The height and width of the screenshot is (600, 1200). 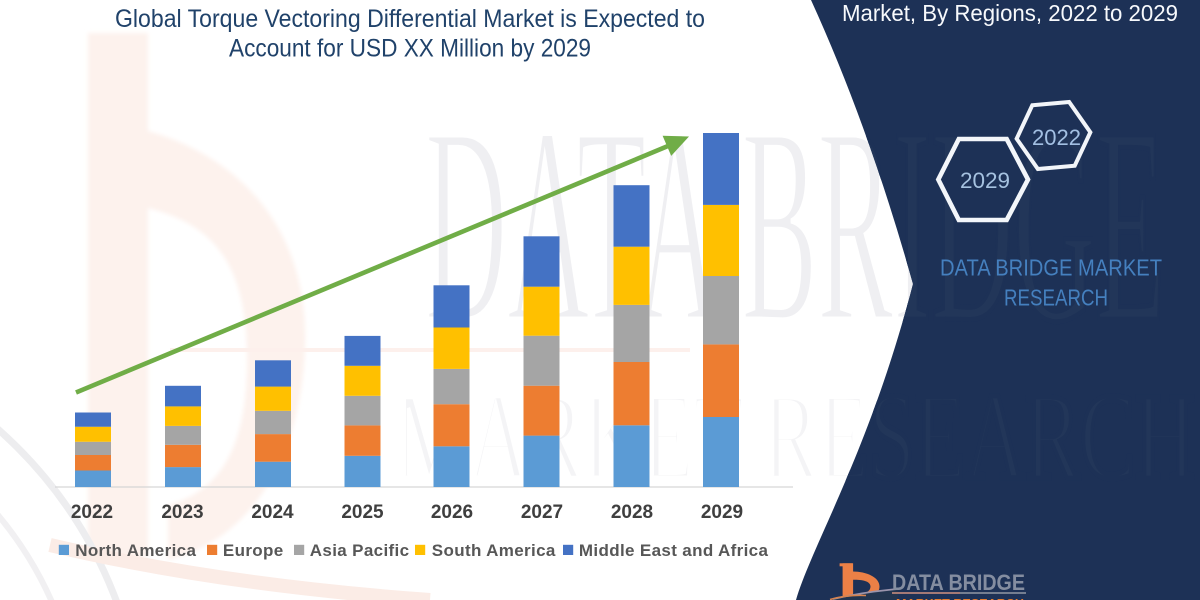 What do you see at coordinates (1051, 267) in the screenshot?
I see `svg-text: DATA BRIDGE MARKET` at bounding box center [1051, 267].